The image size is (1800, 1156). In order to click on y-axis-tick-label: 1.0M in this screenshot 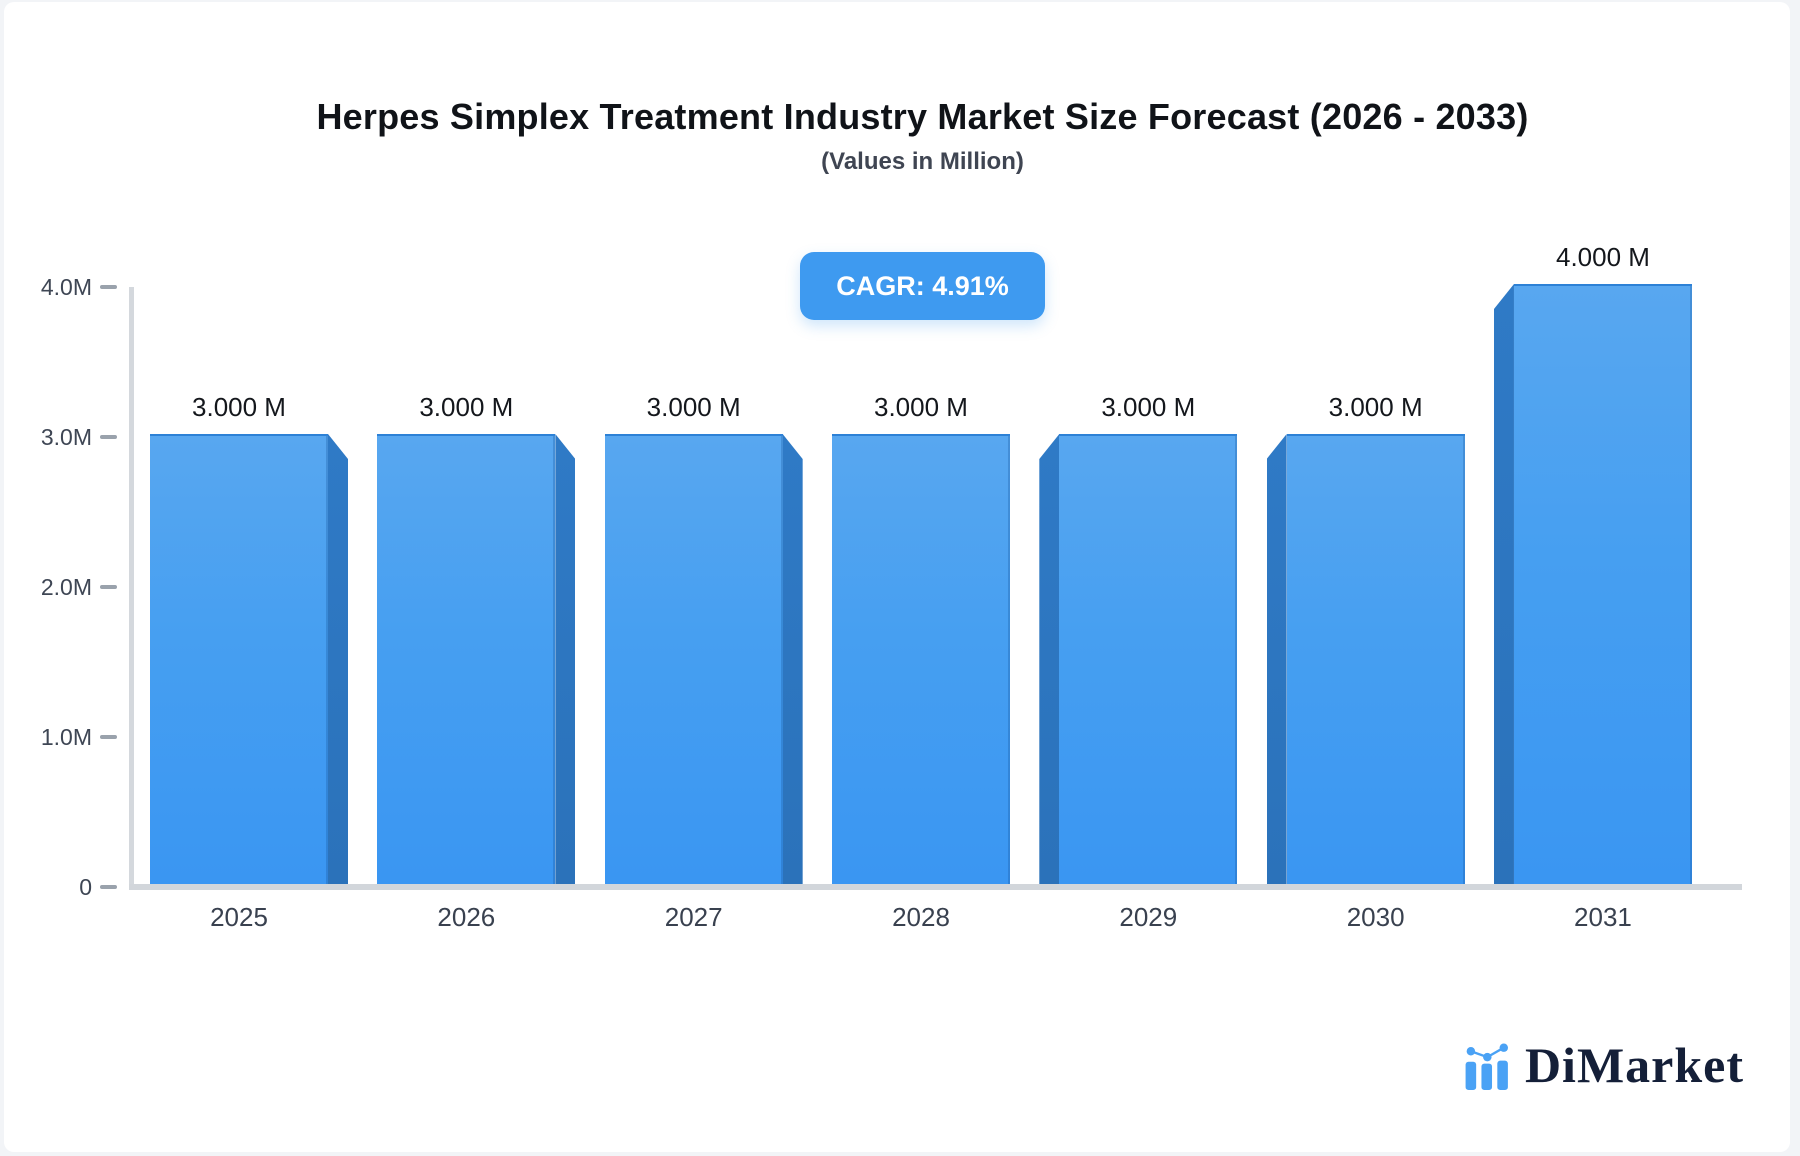, I will do `click(66, 737)`.